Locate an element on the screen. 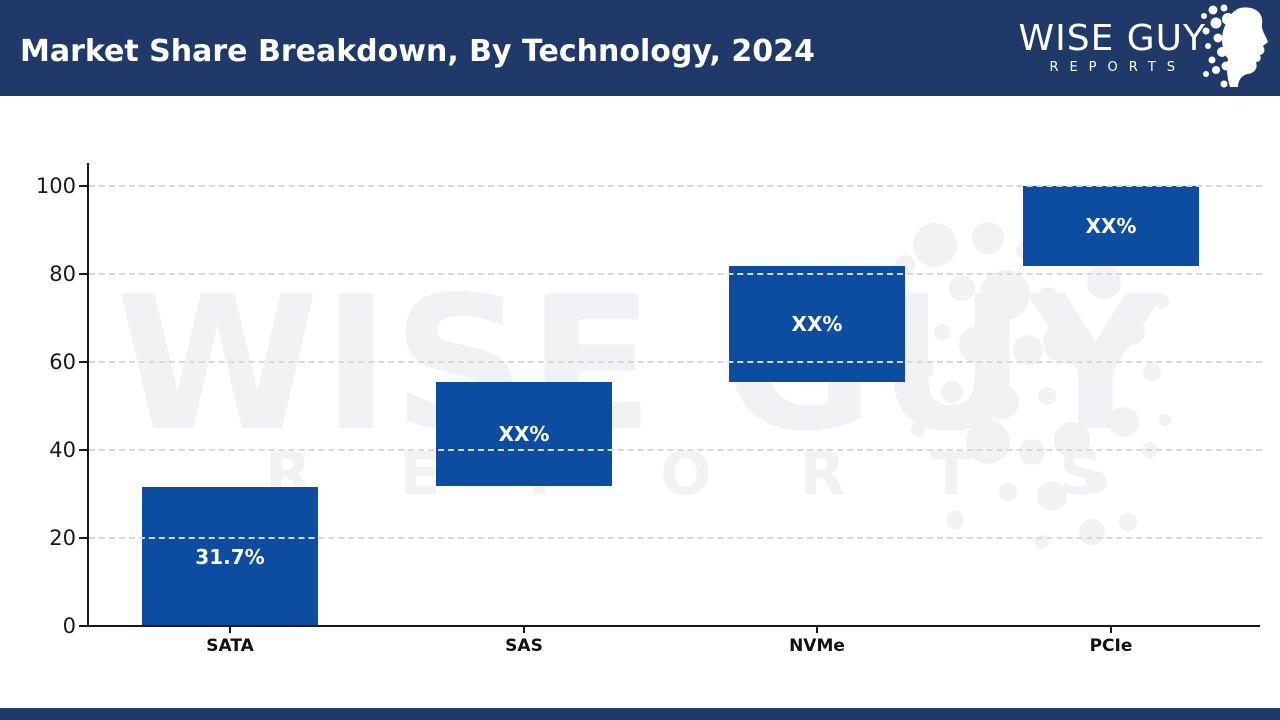 The height and width of the screenshot is (720, 1280). bar-value-label-sas: XX% is located at coordinates (524, 434).